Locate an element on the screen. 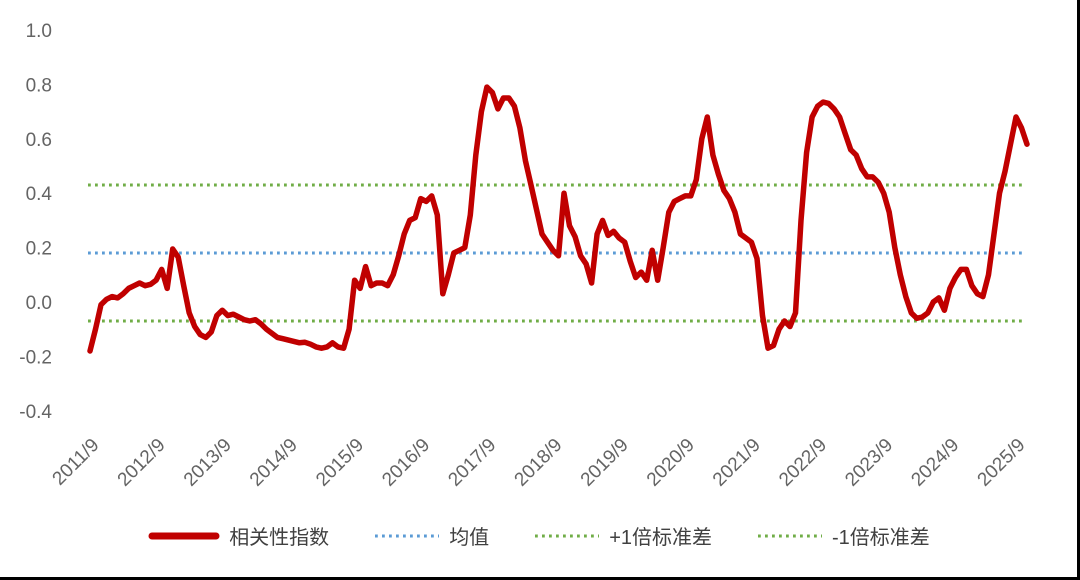 This screenshot has width=1080, height=580. legend-label: 相关性指数 is located at coordinates (279, 538).